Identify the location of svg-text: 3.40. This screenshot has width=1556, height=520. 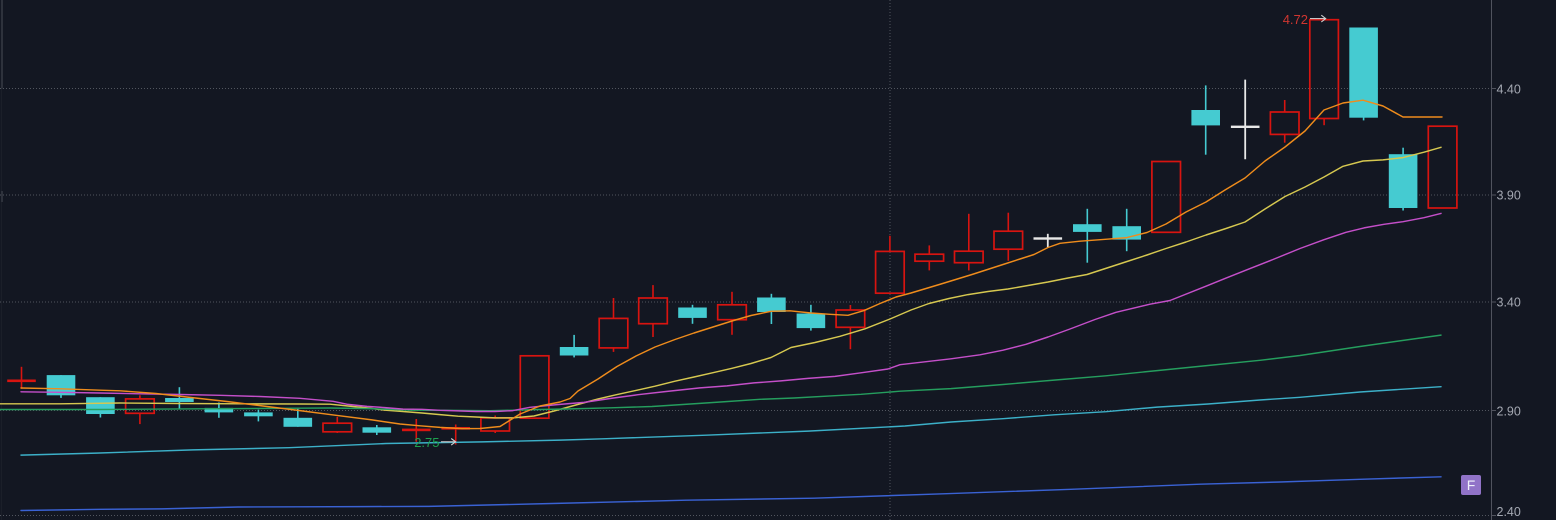
(1509, 303).